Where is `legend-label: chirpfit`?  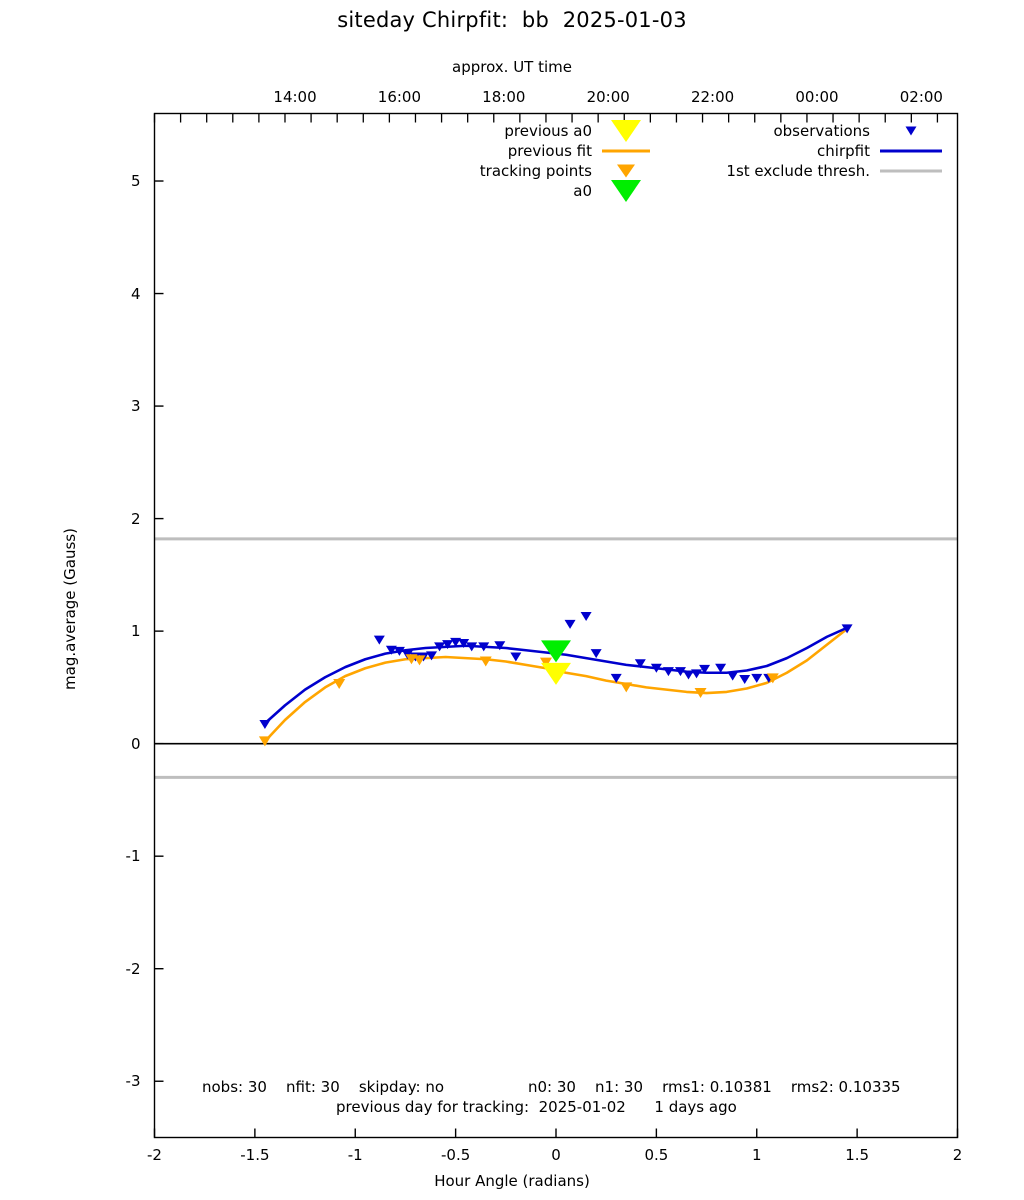 legend-label: chirpfit is located at coordinates (843, 151).